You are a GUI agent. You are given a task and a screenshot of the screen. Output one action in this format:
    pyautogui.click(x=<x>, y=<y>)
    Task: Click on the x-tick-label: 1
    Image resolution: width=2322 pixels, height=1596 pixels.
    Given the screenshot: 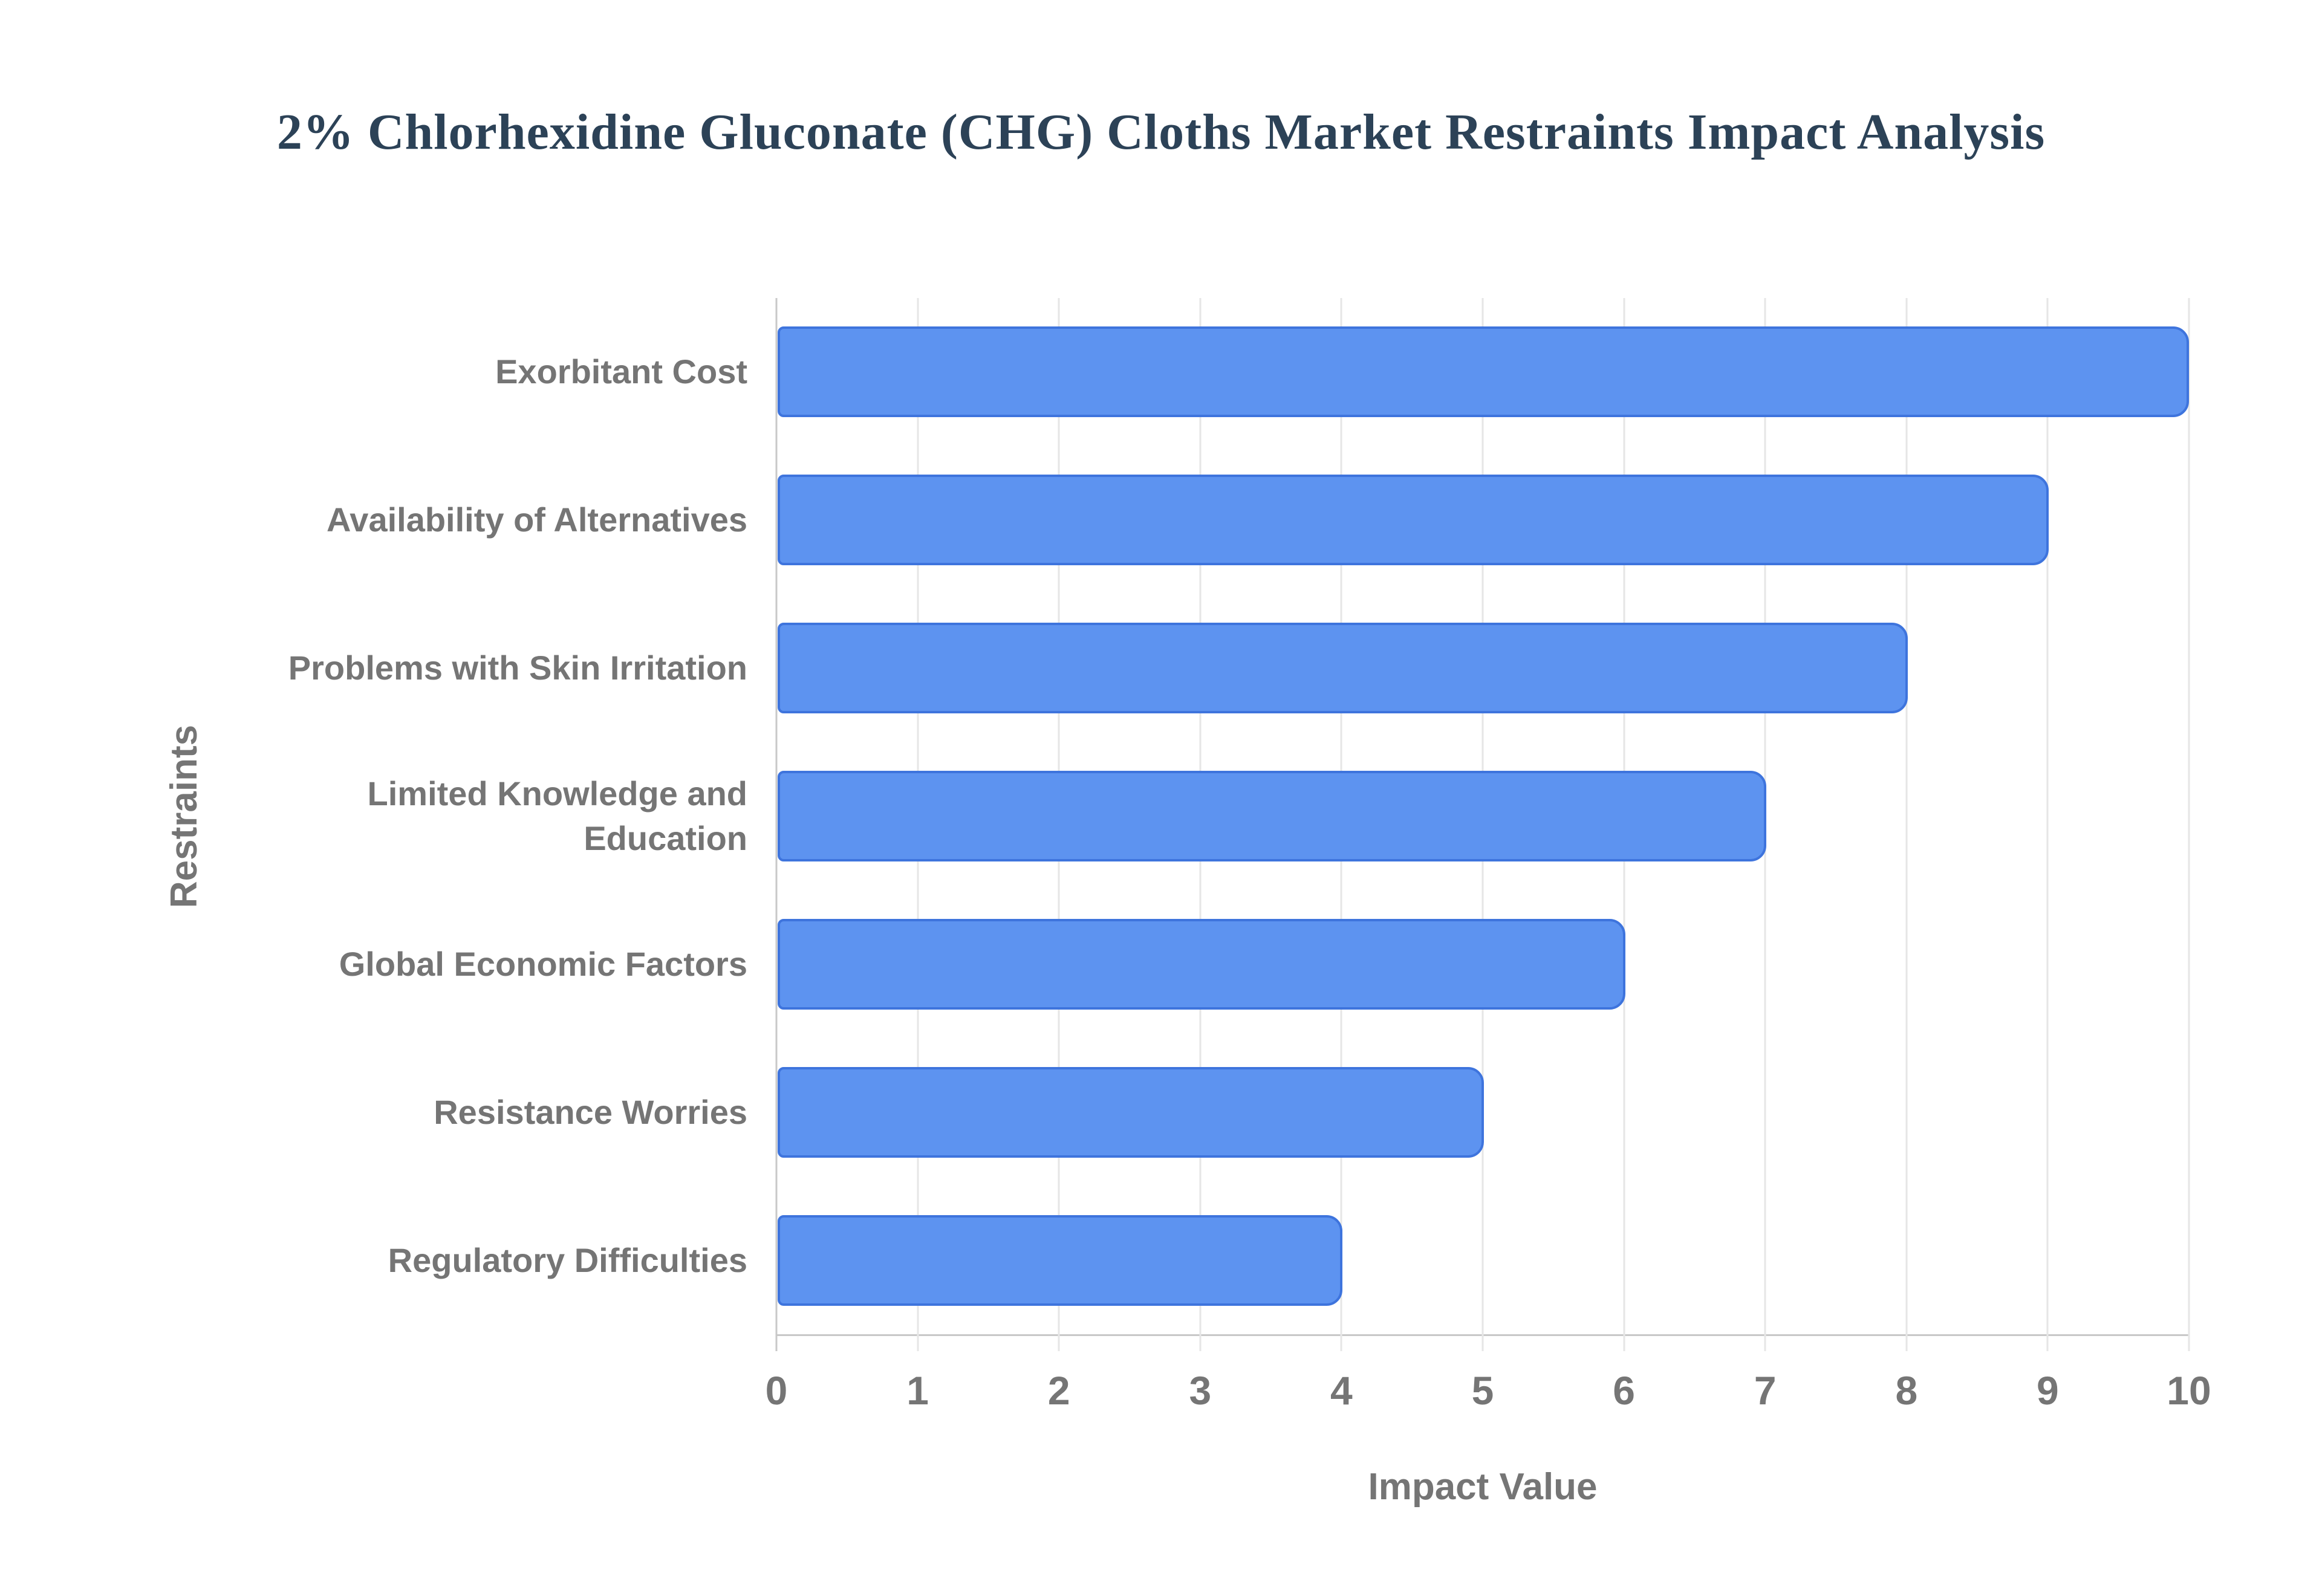 What is the action you would take?
    pyautogui.click(x=917, y=1390)
    